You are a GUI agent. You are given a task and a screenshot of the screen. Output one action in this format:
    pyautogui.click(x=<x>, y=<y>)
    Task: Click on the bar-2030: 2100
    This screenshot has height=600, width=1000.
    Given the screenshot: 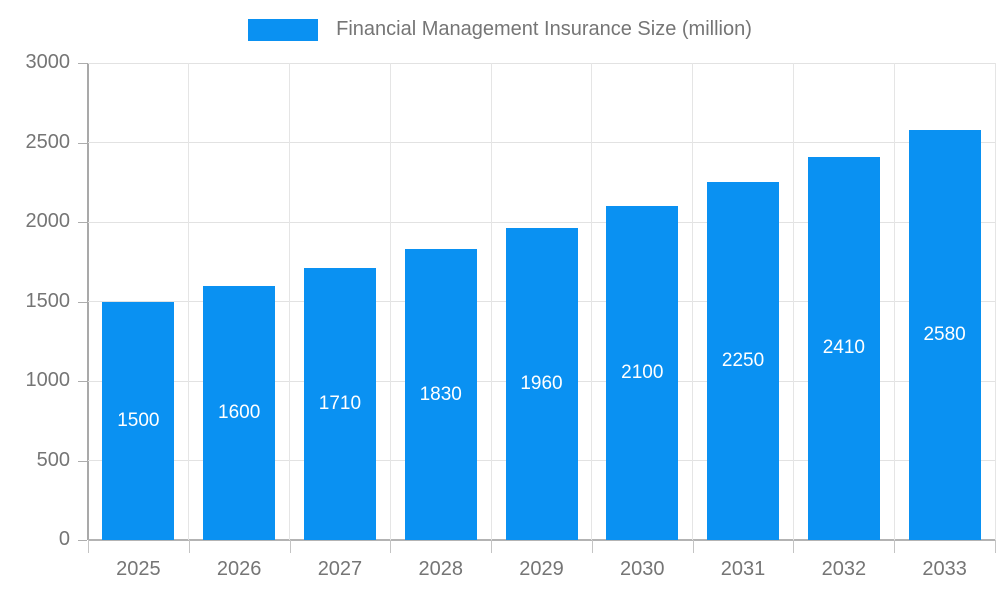 What is the action you would take?
    pyautogui.click(x=642, y=373)
    